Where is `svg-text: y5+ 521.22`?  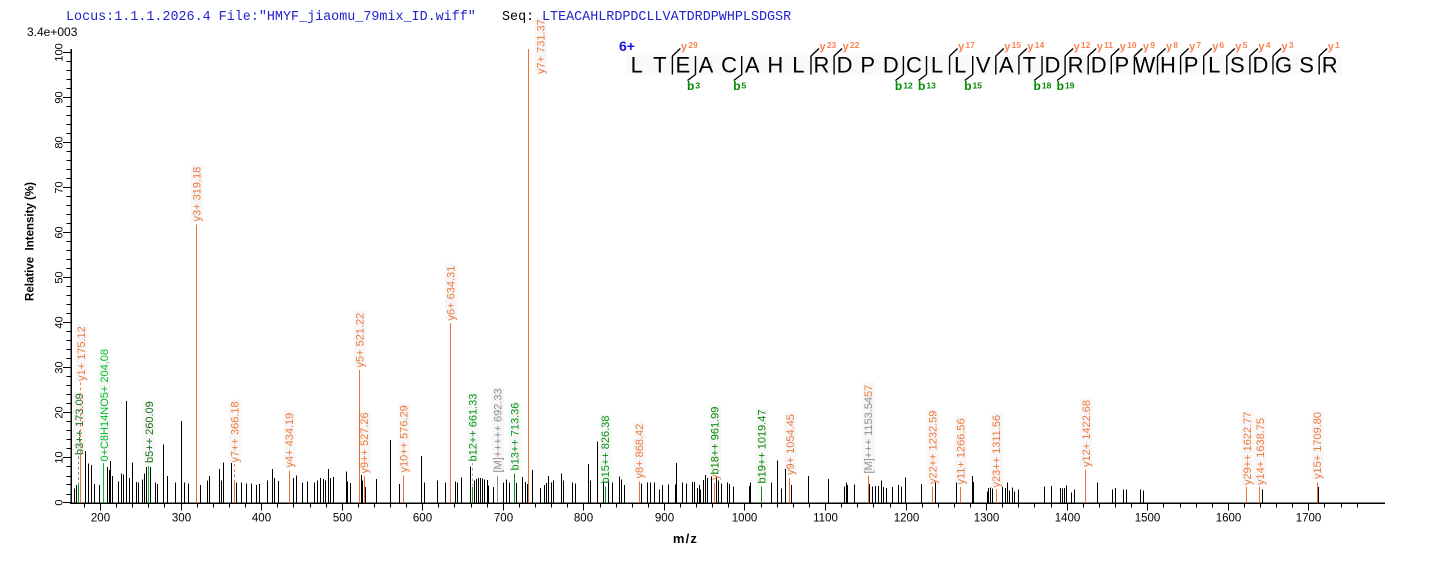 svg-text: y5+ 521.22 is located at coordinates (360, 340).